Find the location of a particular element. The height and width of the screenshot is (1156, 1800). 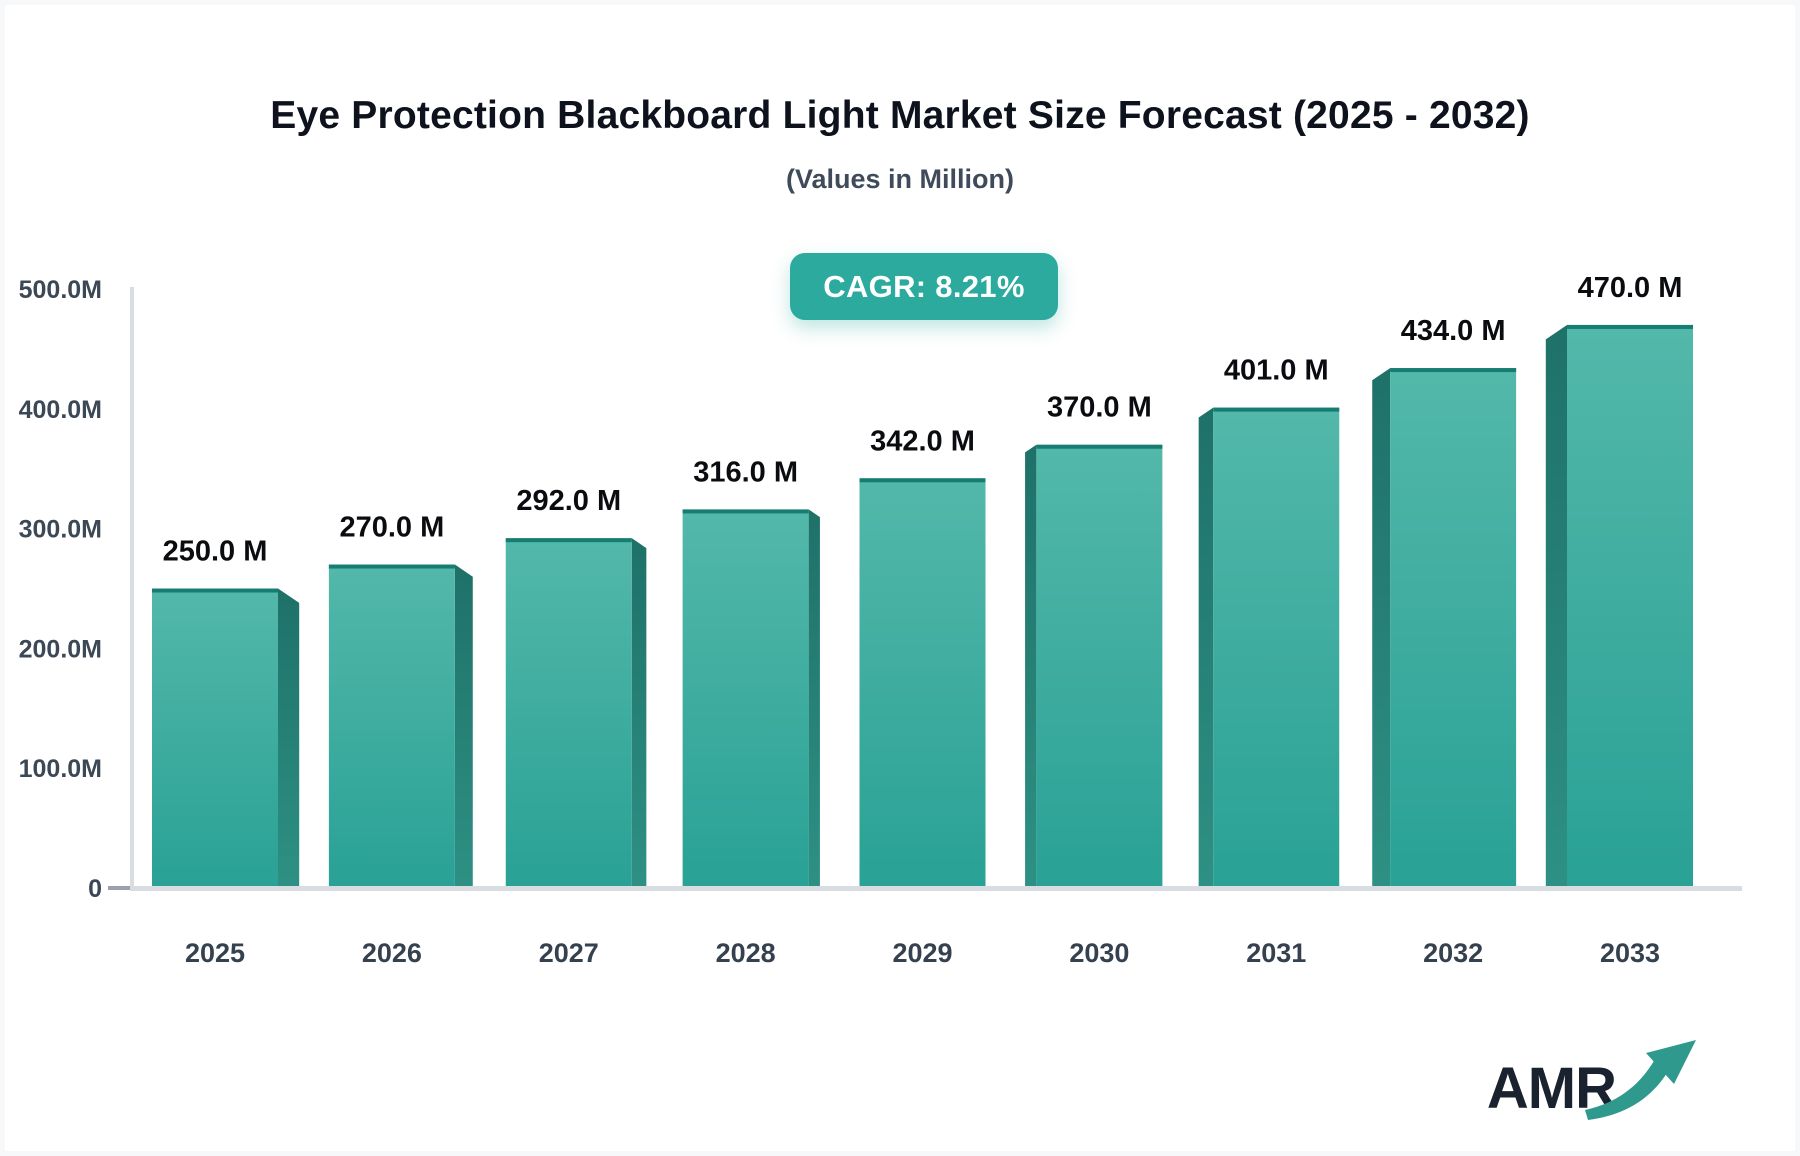

x-tick-label: 2027 is located at coordinates (569, 953).